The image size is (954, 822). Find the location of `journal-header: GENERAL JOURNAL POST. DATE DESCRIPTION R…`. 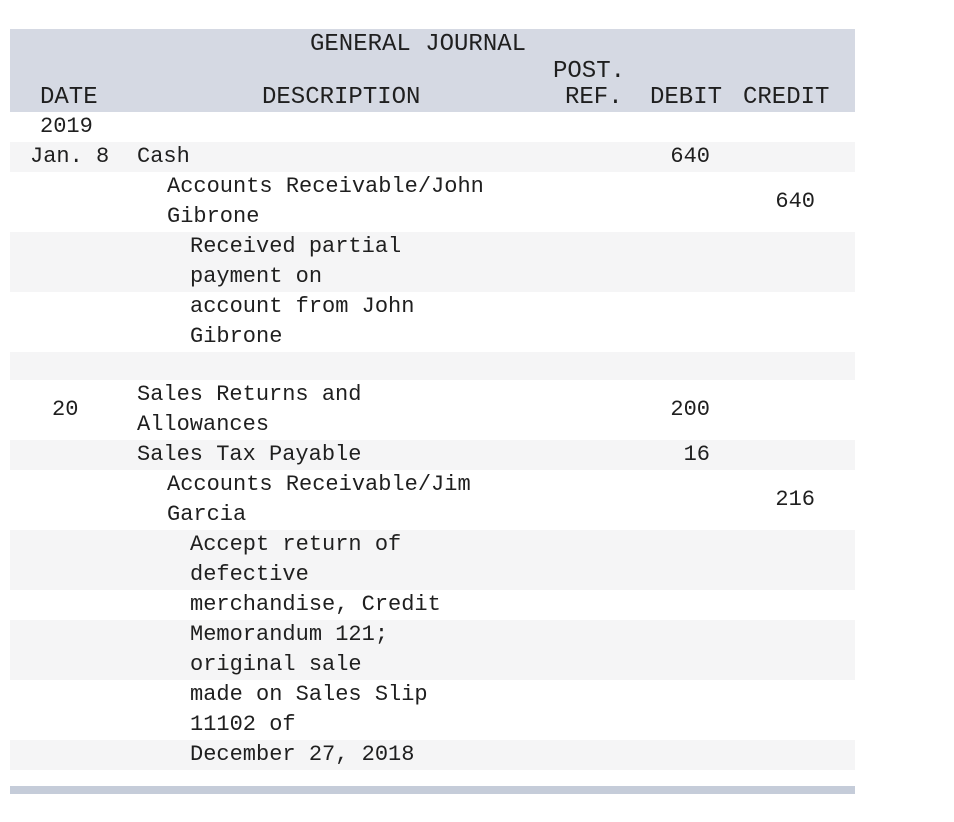

journal-header: GENERAL JOURNAL POST. DATE DESCRIPTION R… is located at coordinates (432, 70).